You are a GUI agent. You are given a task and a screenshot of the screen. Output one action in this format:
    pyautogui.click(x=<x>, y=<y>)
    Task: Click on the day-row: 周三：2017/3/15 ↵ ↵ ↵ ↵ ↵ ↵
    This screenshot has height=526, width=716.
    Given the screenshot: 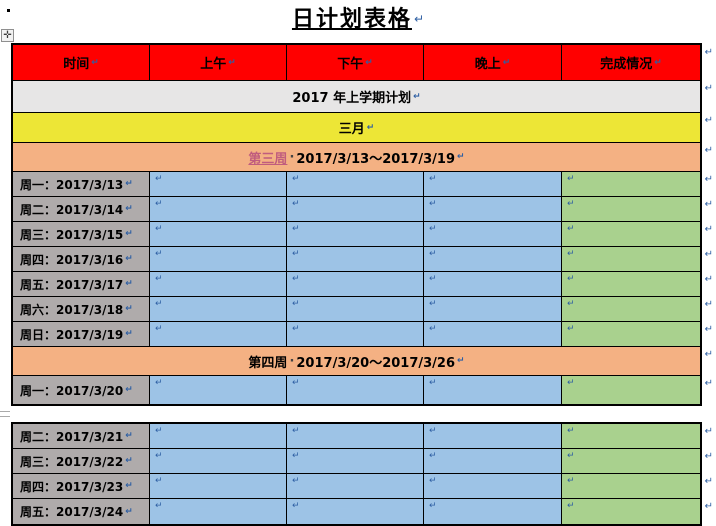 What is the action you would take?
    pyautogui.click(x=363, y=234)
    